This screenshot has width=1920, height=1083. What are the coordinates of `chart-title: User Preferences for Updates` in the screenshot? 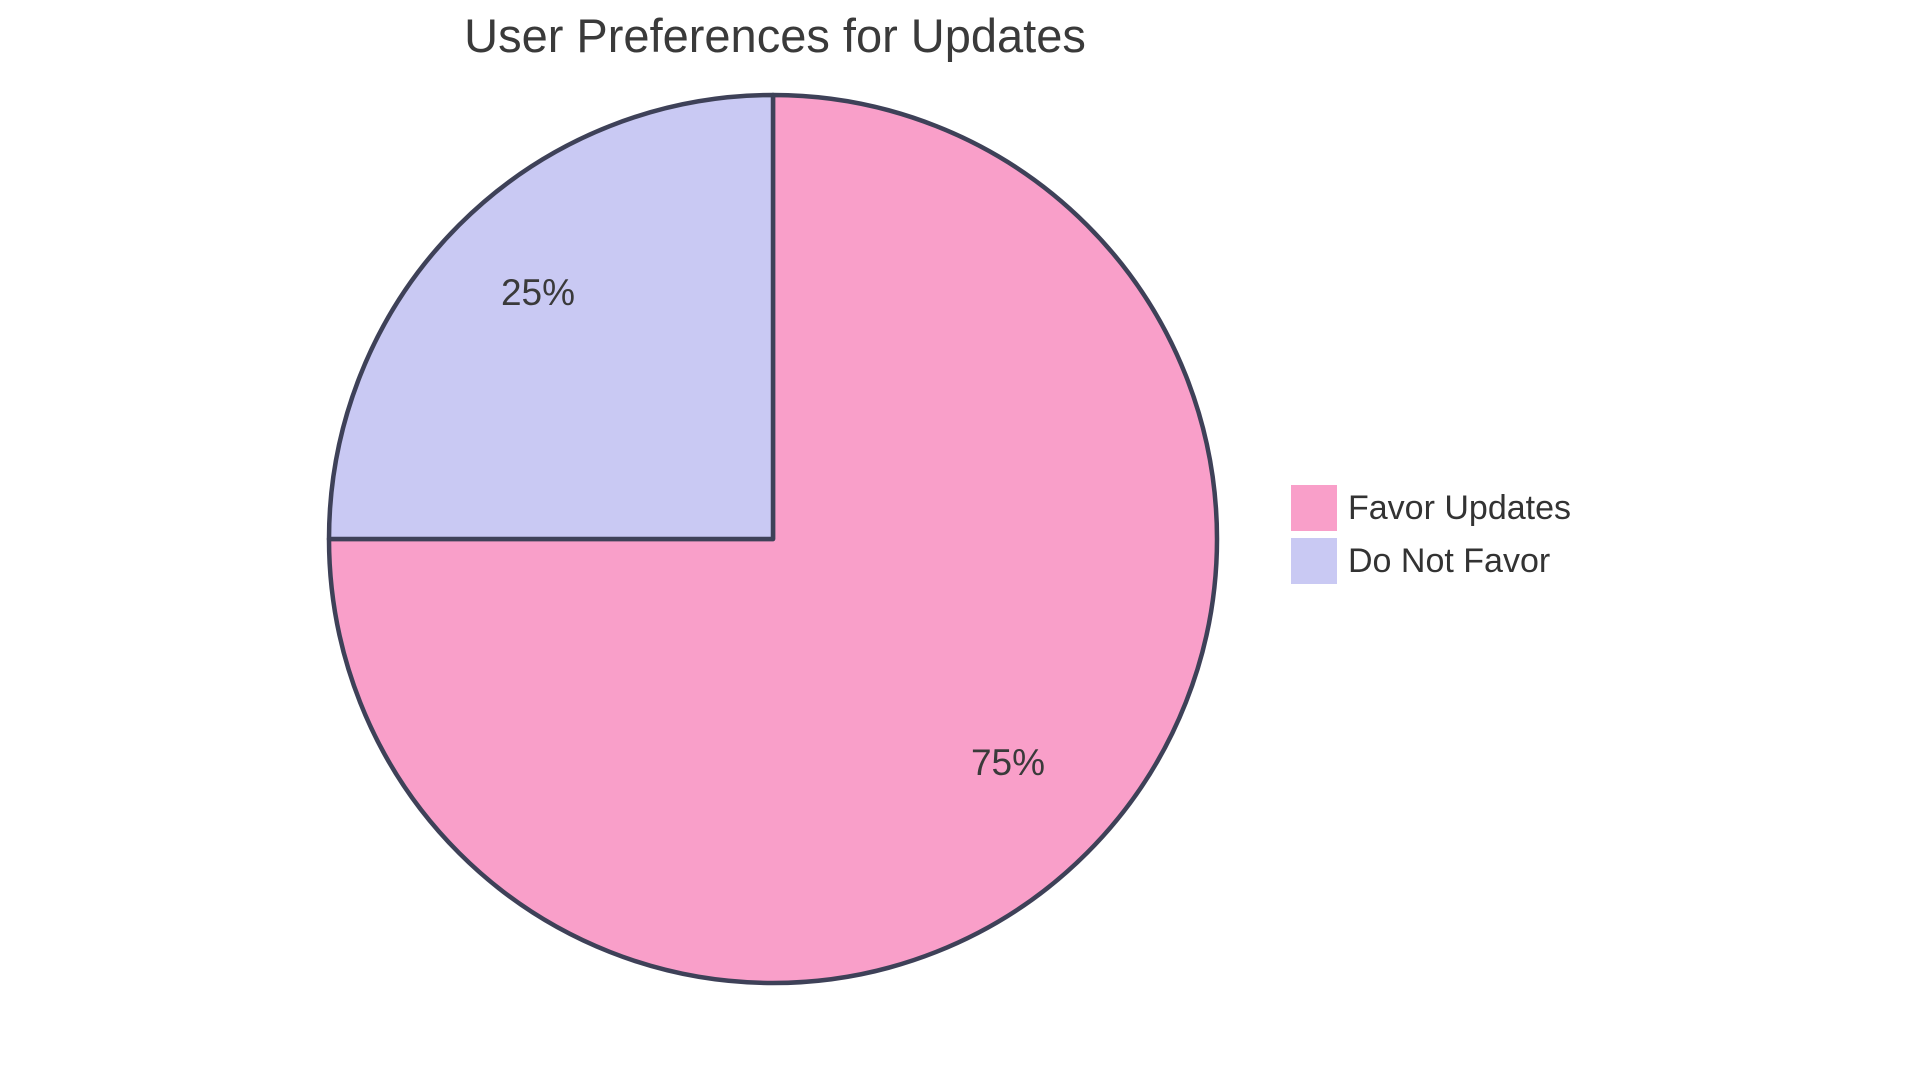 It's located at (775, 35).